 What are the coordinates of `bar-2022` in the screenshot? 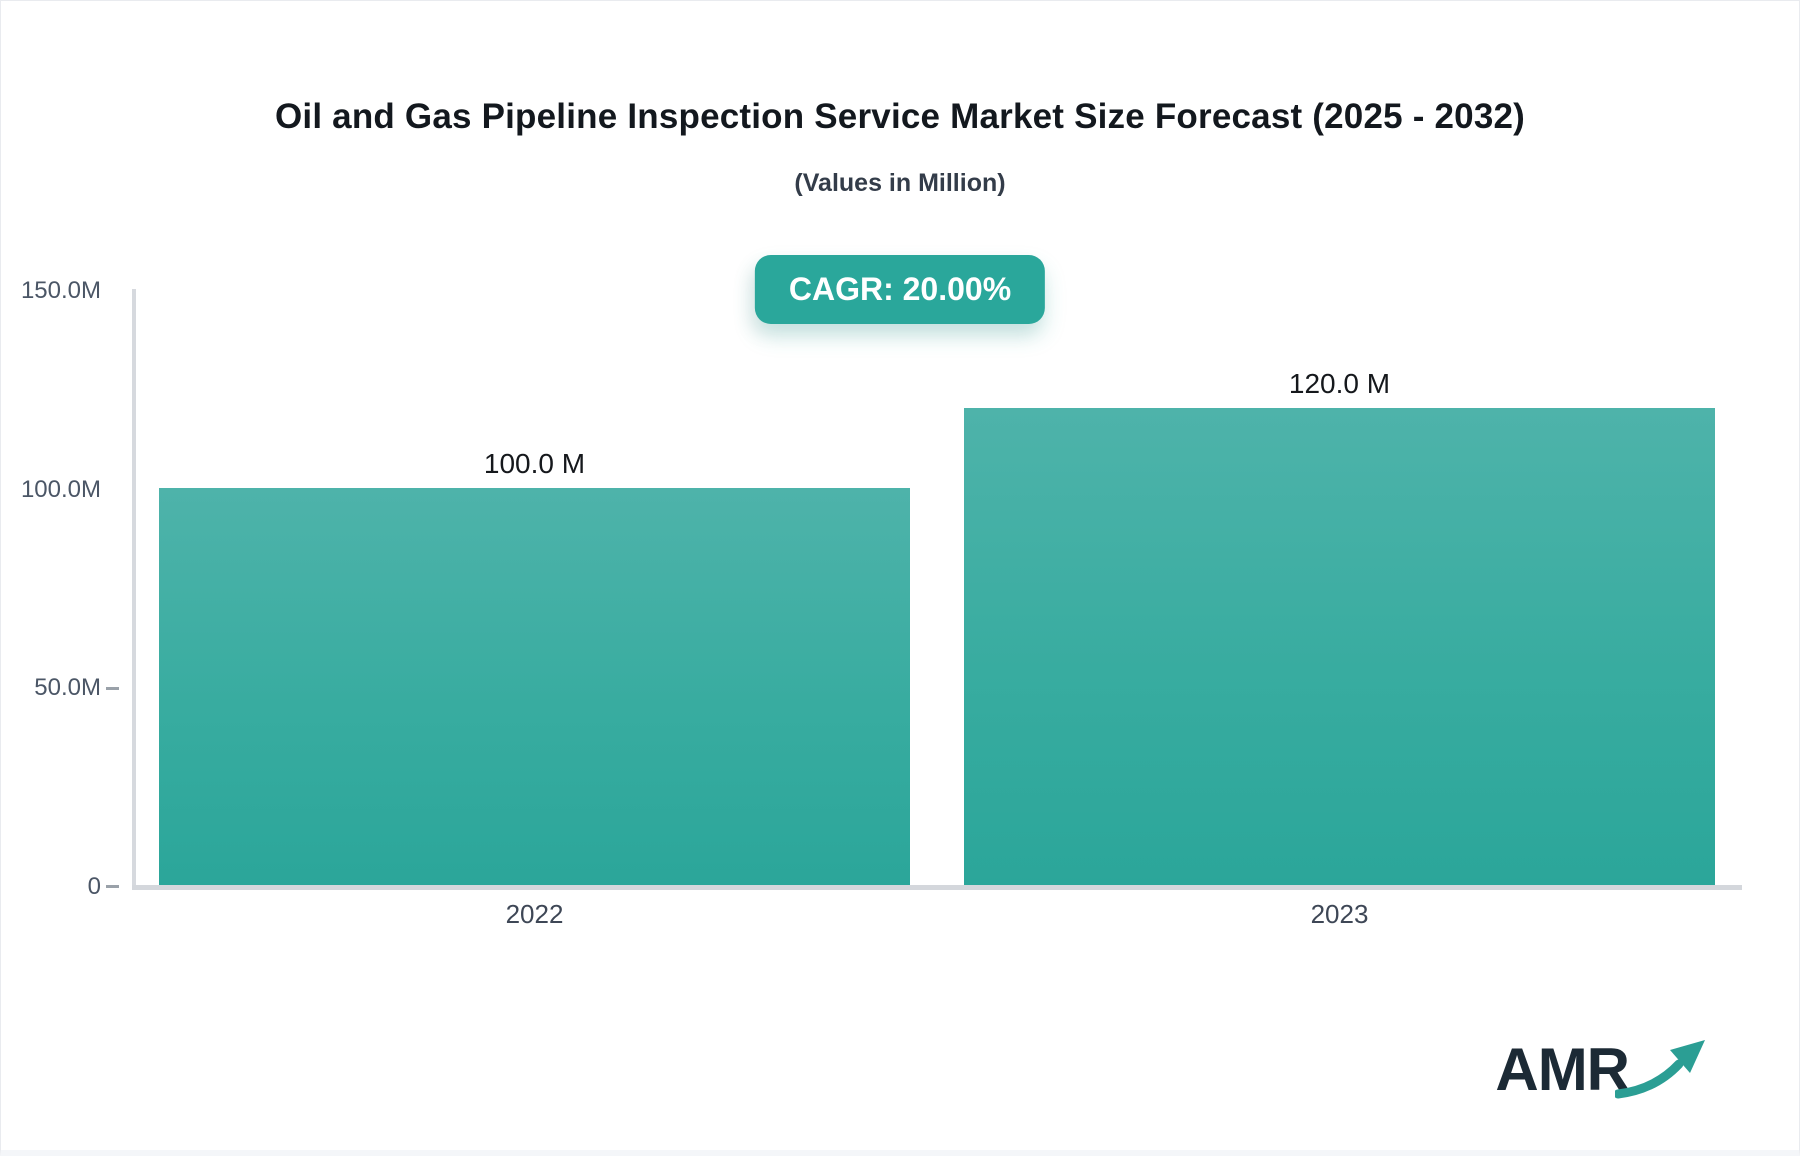 It's located at (534, 686).